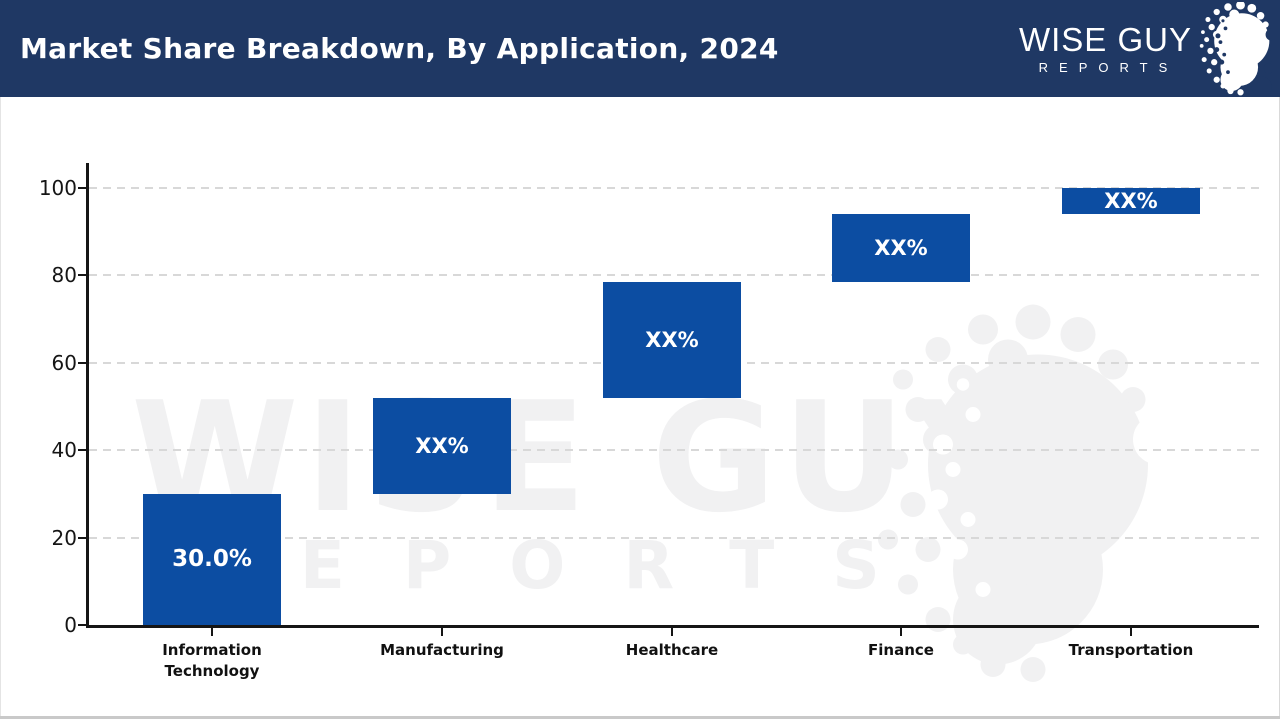 This screenshot has height=720, width=1280. I want to click on bottom-border, so click(640, 717).